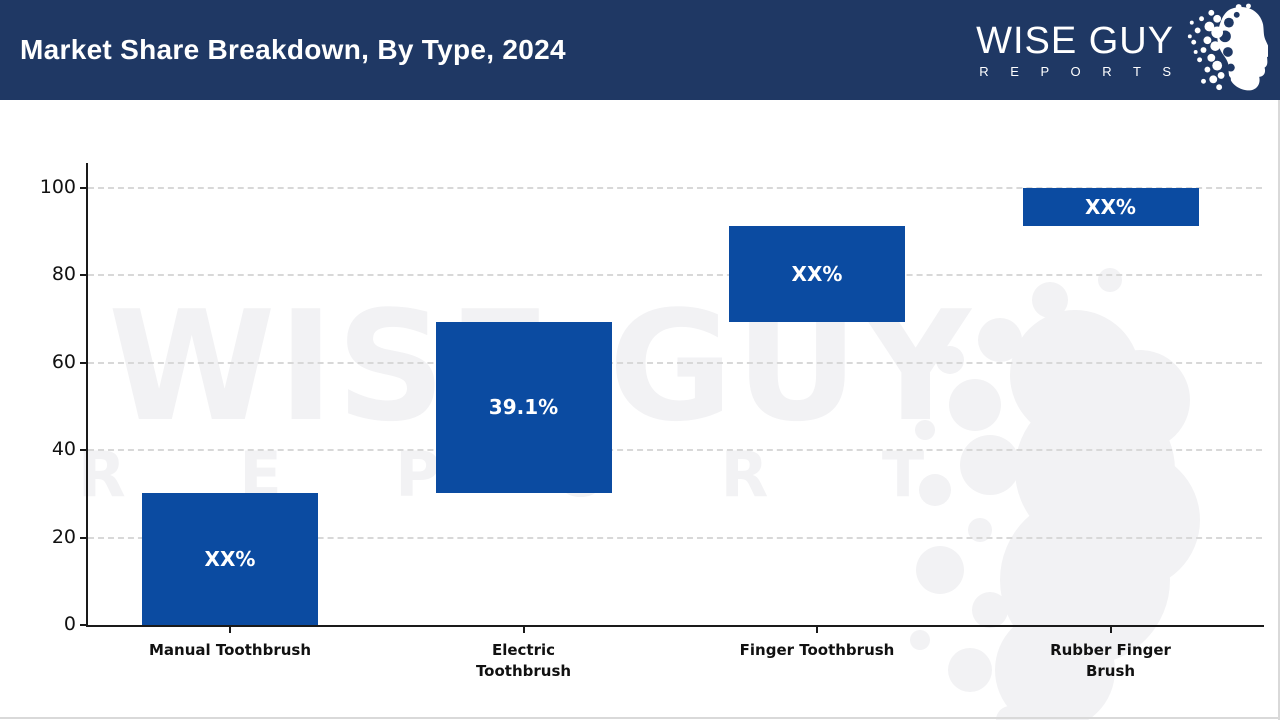 Image resolution: width=1280 pixels, height=720 pixels. I want to click on bar-4: XX%, so click(1110, 206).